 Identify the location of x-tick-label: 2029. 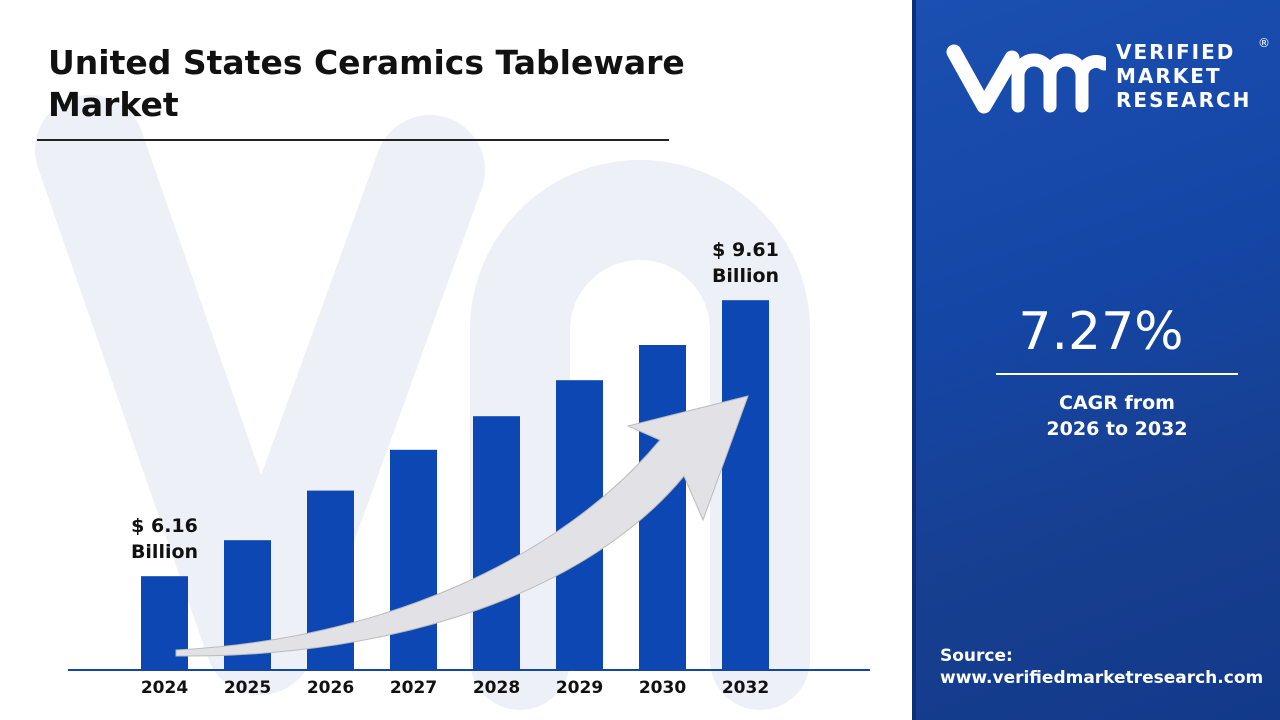
(579, 688).